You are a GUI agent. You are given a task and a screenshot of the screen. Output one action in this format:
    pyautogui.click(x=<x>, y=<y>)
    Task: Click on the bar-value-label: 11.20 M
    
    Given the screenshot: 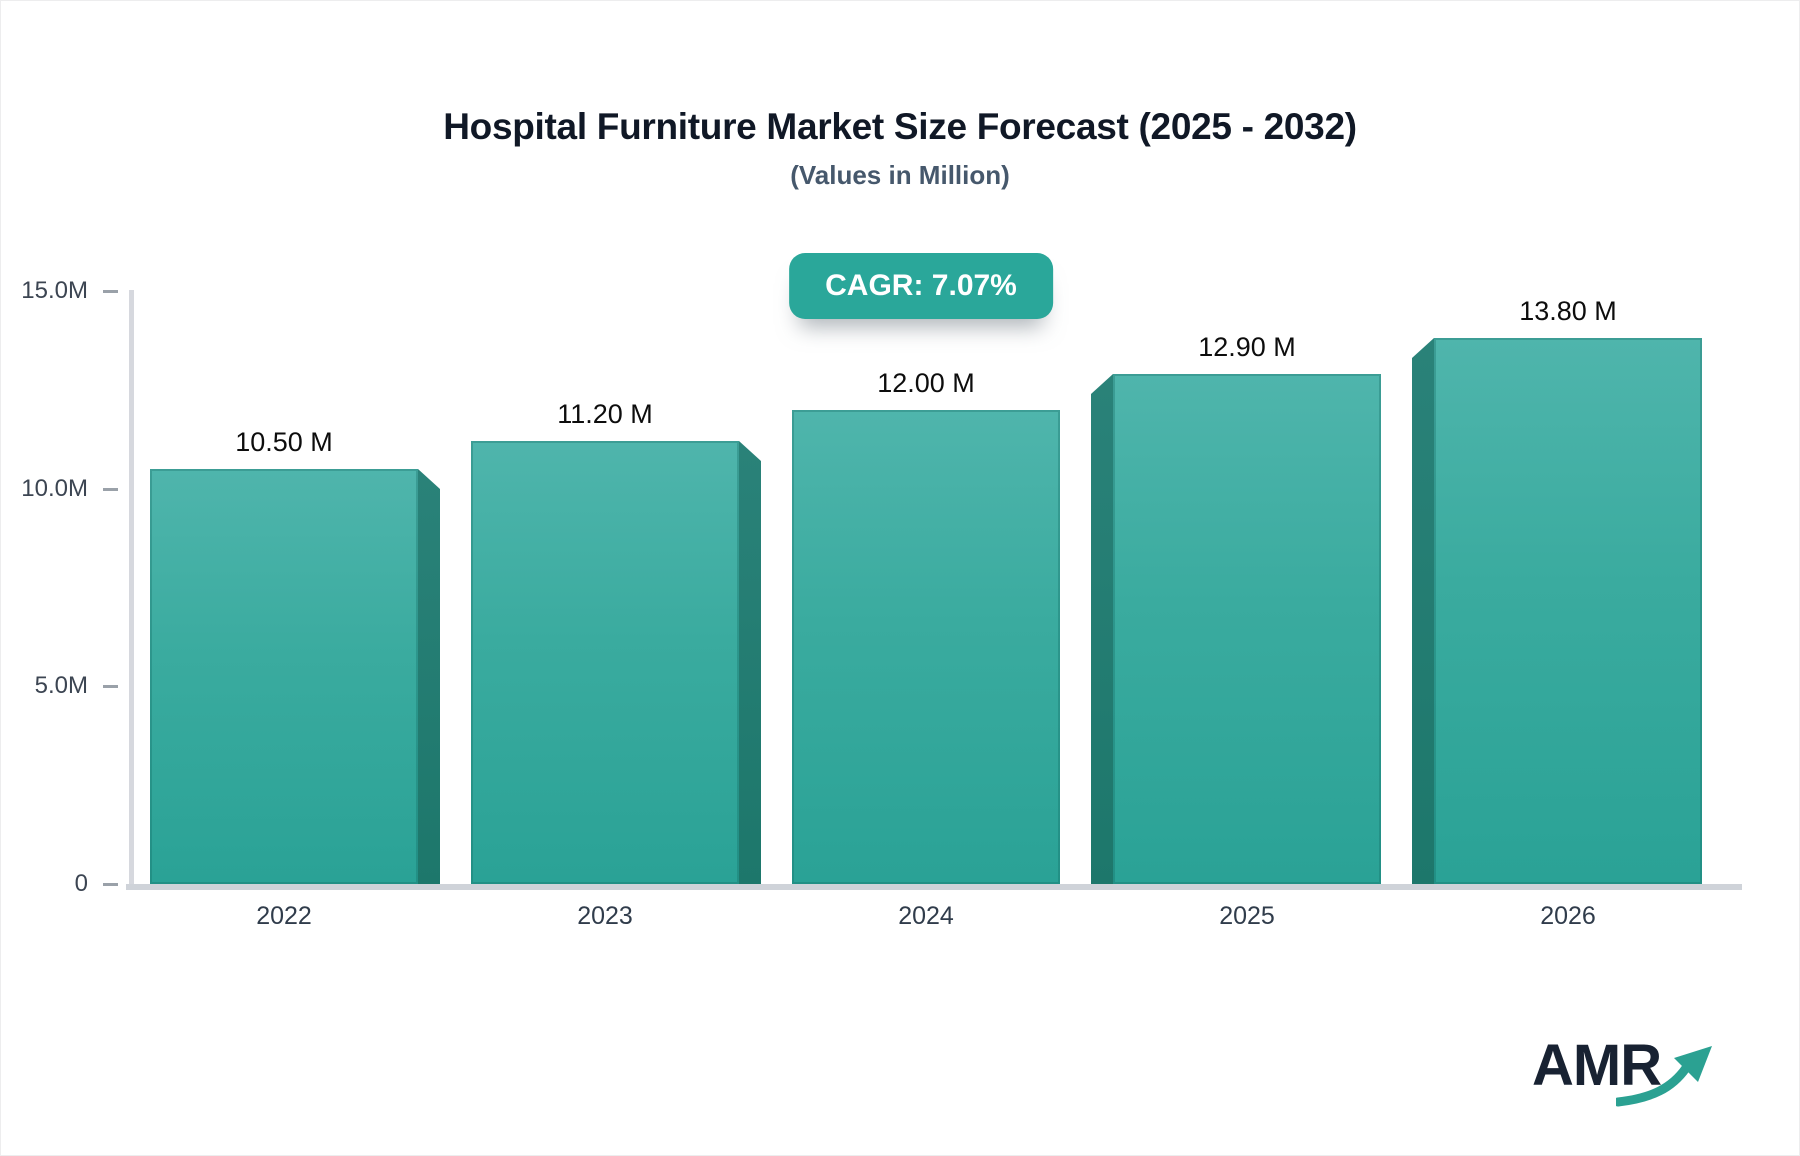 What is the action you would take?
    pyautogui.click(x=605, y=414)
    